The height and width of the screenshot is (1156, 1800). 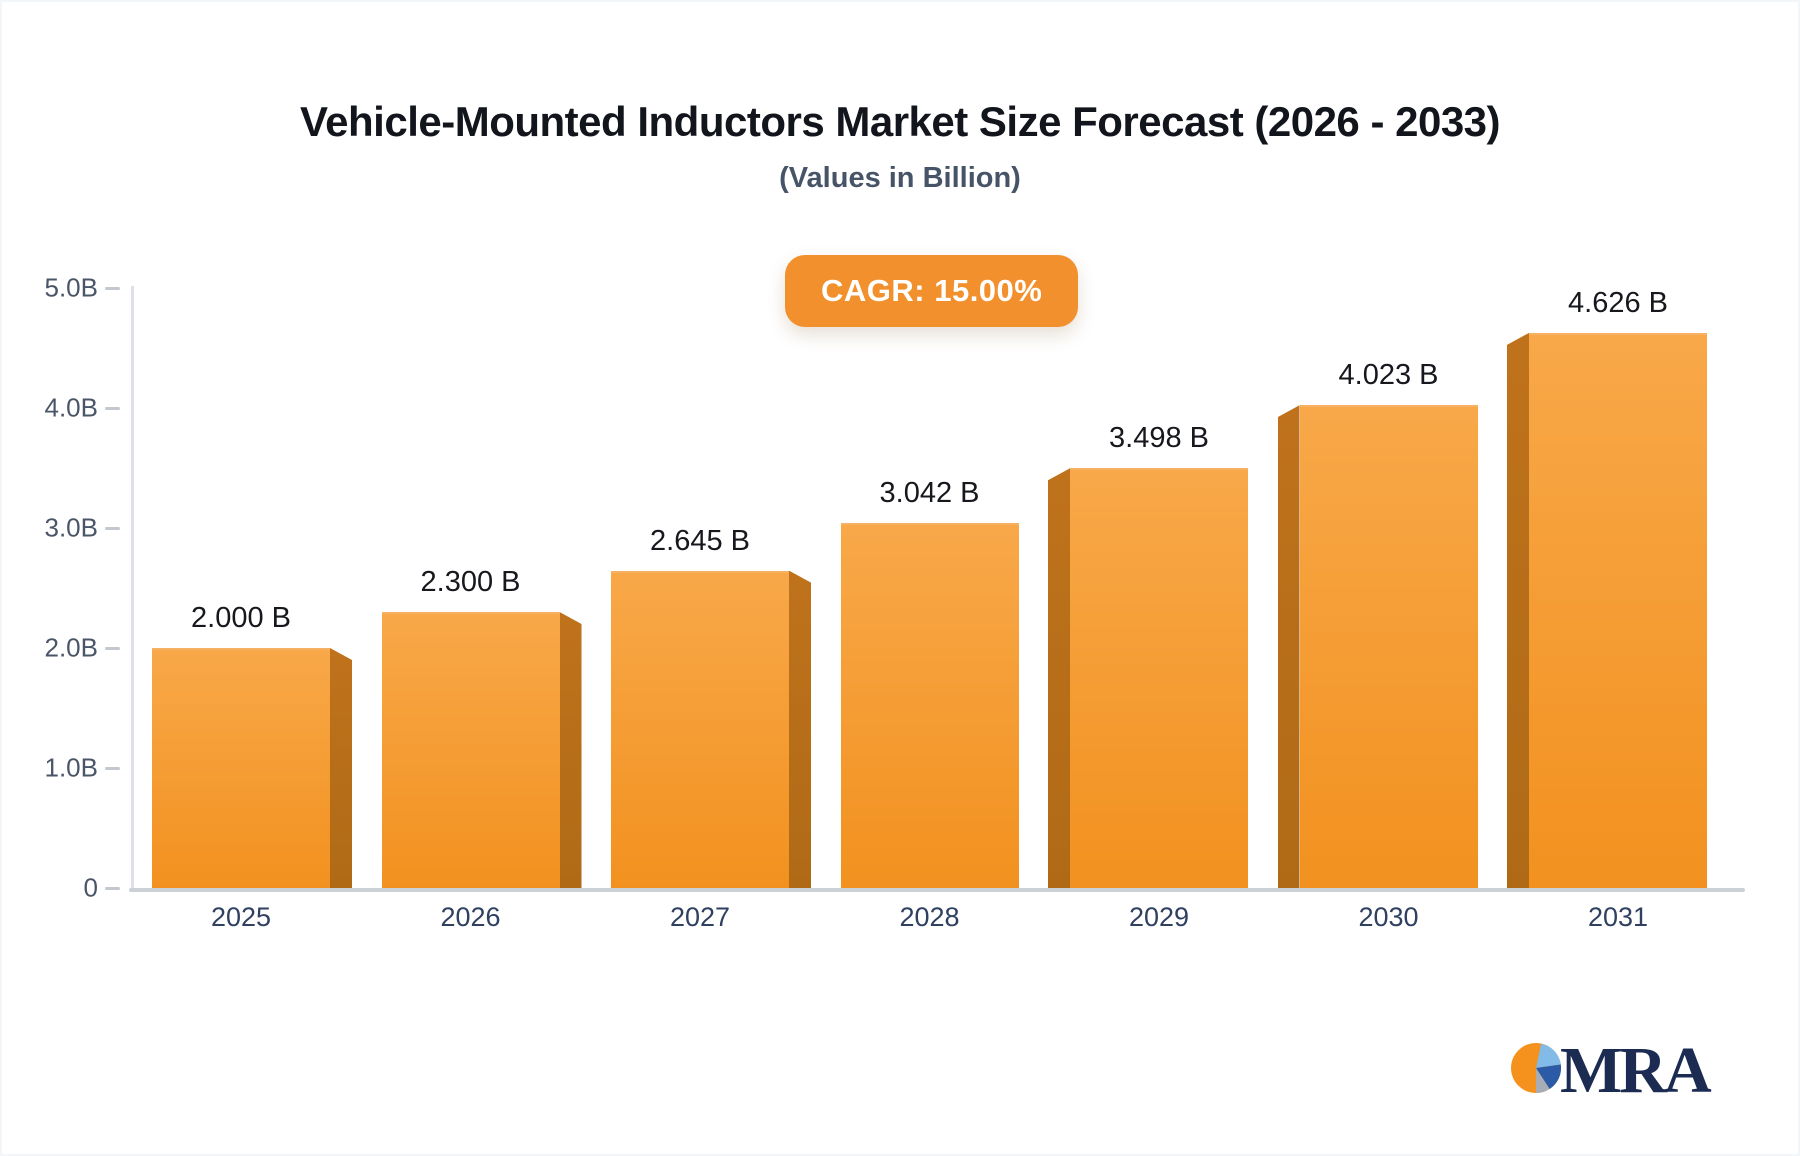 I want to click on bar-value-label: 2.000 B, so click(x=241, y=618).